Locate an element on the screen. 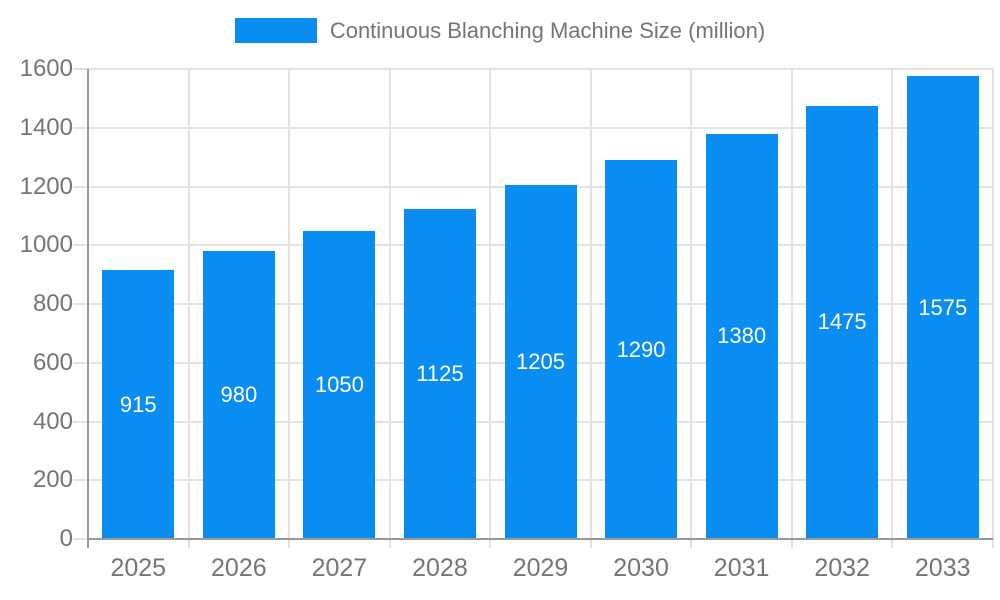 This screenshot has height=600, width=1000. y-axis-tick-label: 1200 is located at coordinates (46, 186).